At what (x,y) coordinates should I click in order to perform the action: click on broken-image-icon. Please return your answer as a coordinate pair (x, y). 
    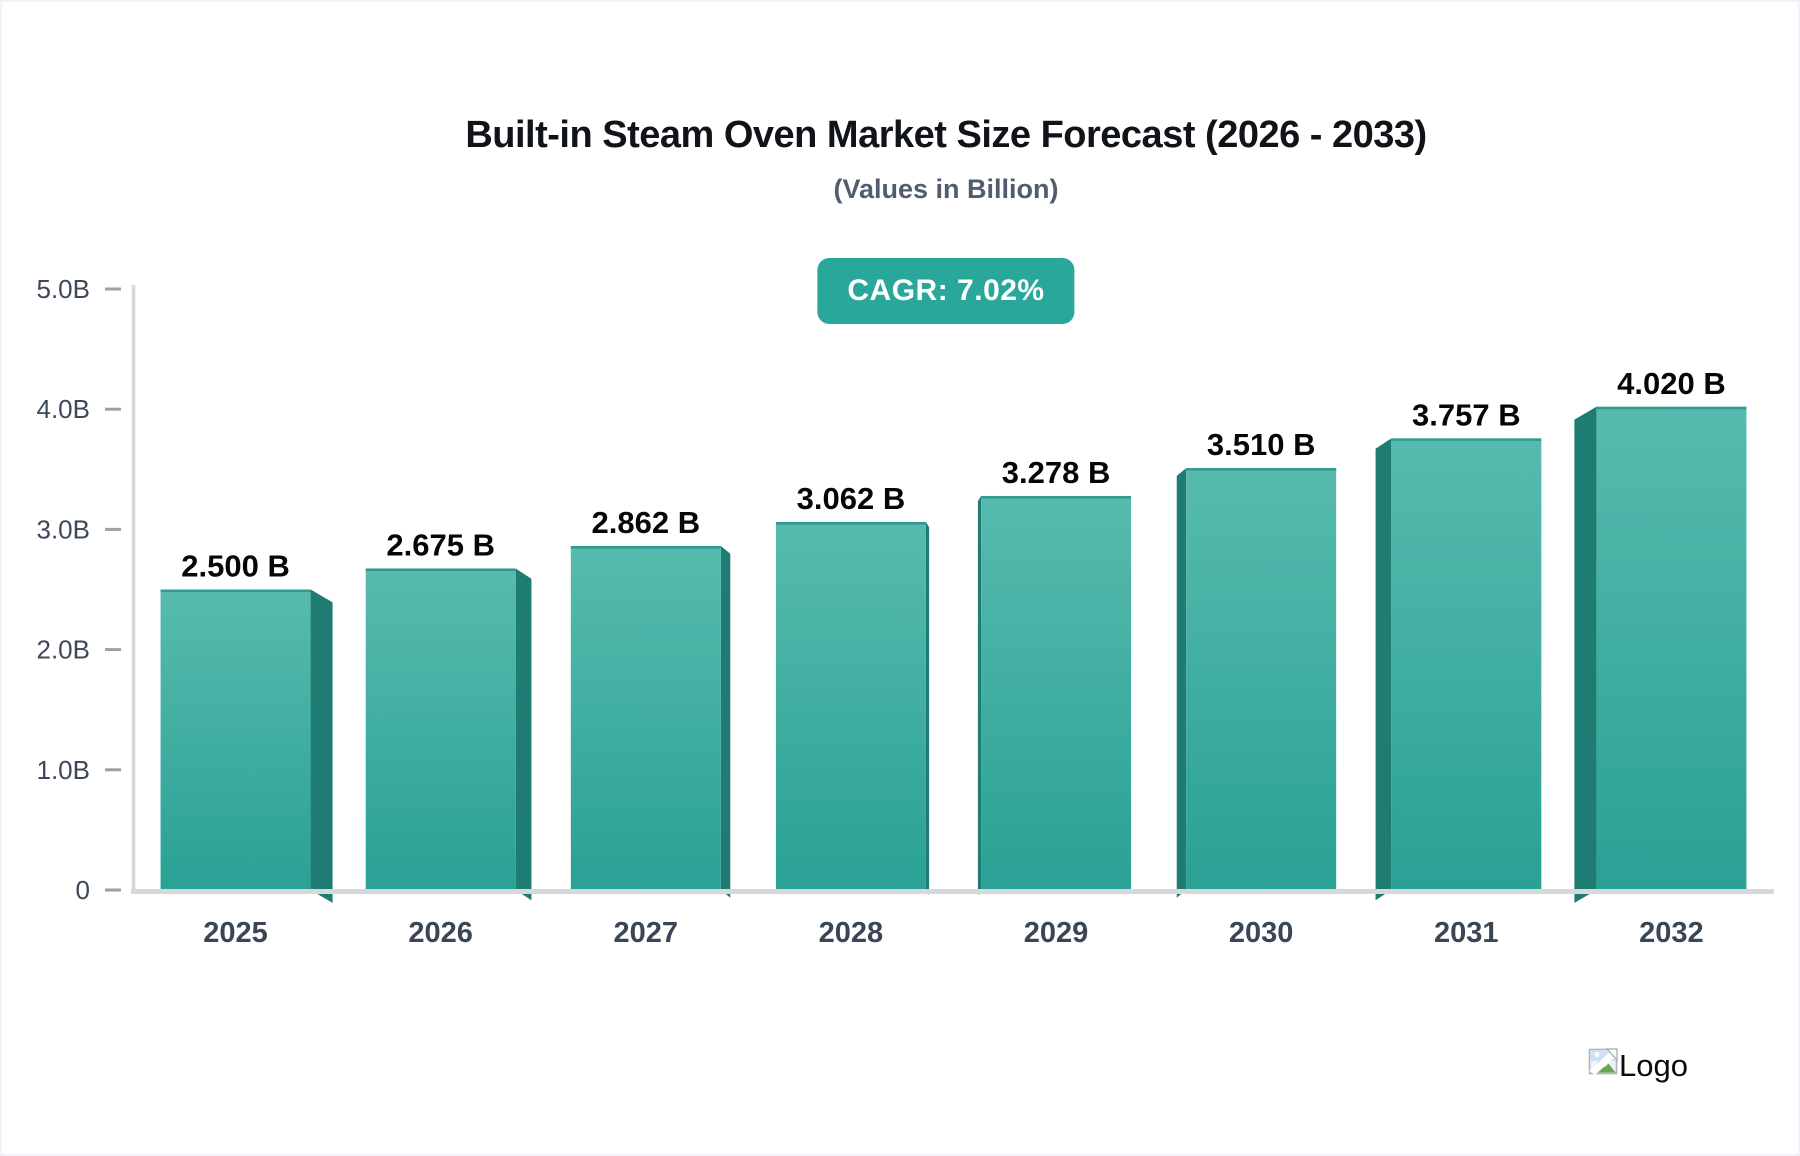
    Looking at the image, I should click on (1603, 1061).